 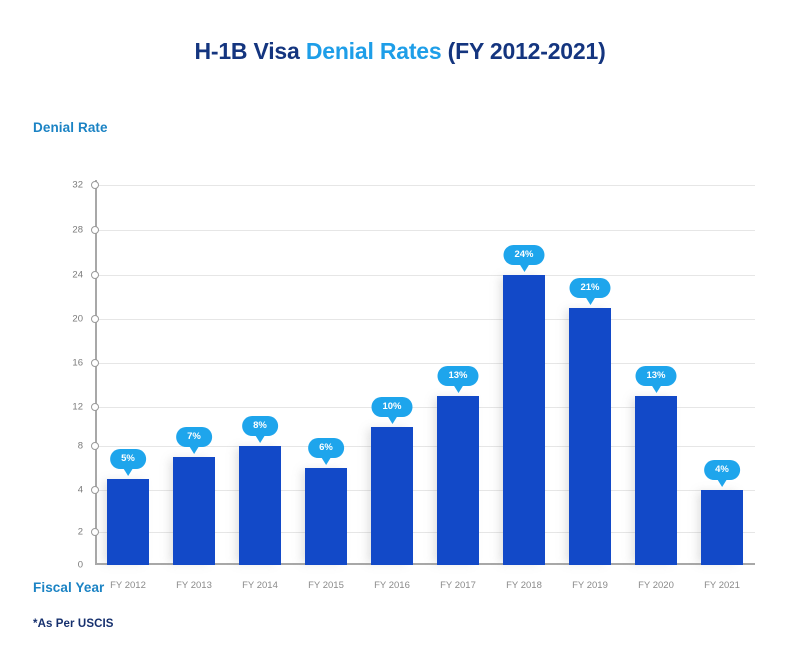 I want to click on y-axis-tick-label: 24, so click(x=77, y=275).